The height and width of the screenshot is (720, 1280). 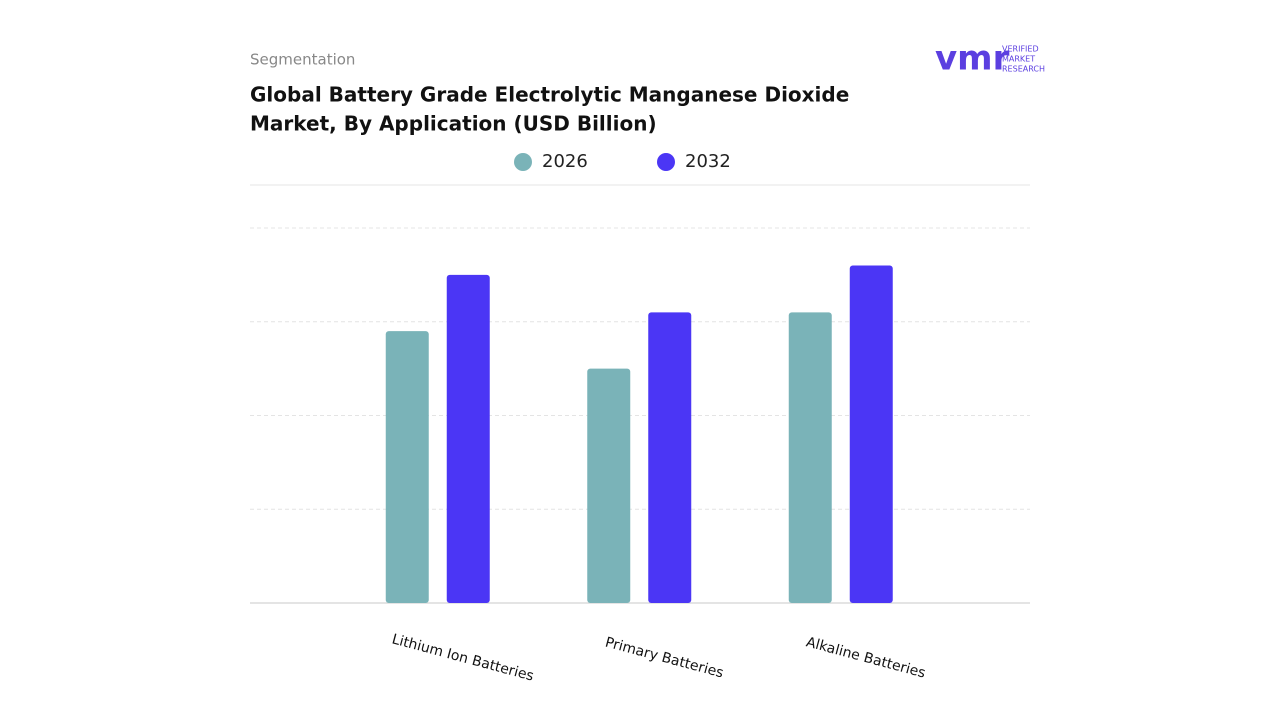 What do you see at coordinates (1020, 49) in the screenshot?
I see `logo-text: VERIFIED` at bounding box center [1020, 49].